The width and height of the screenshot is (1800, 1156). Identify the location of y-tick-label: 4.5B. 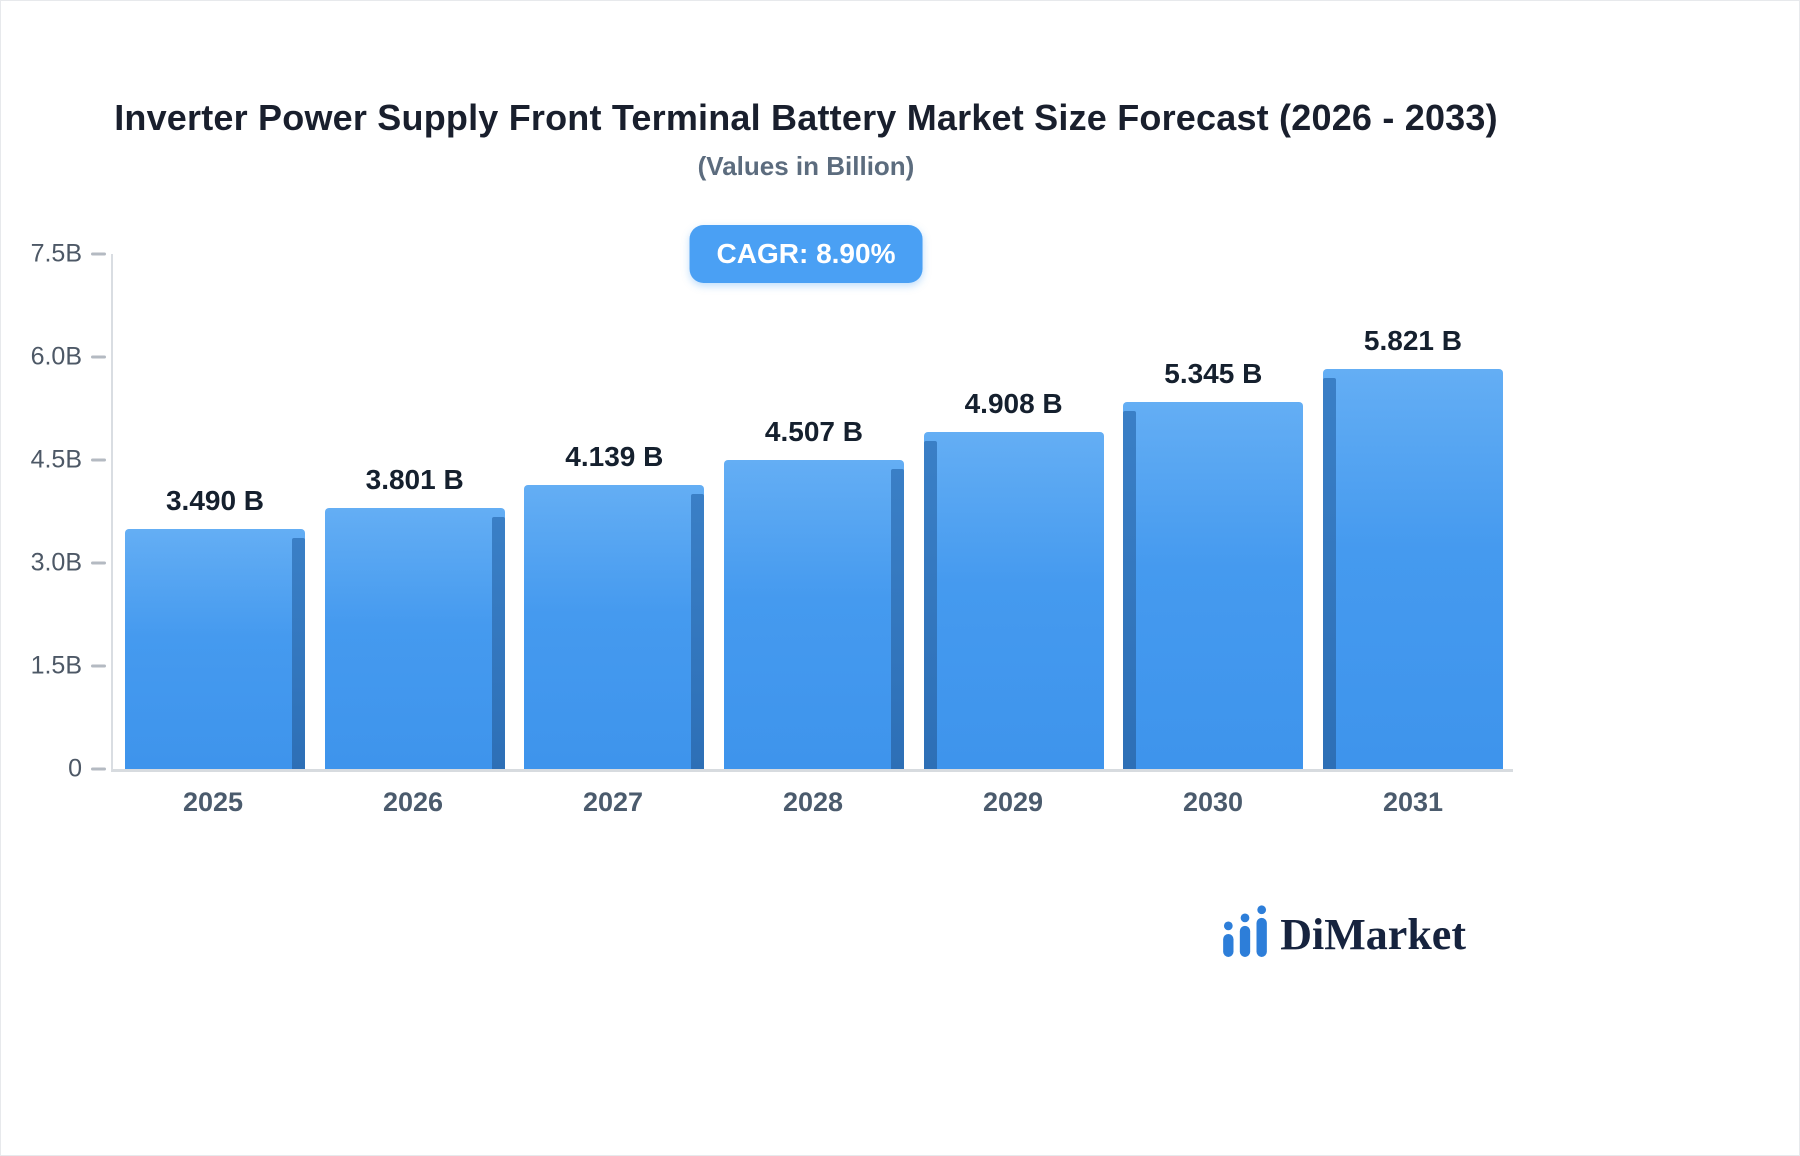
(56, 459).